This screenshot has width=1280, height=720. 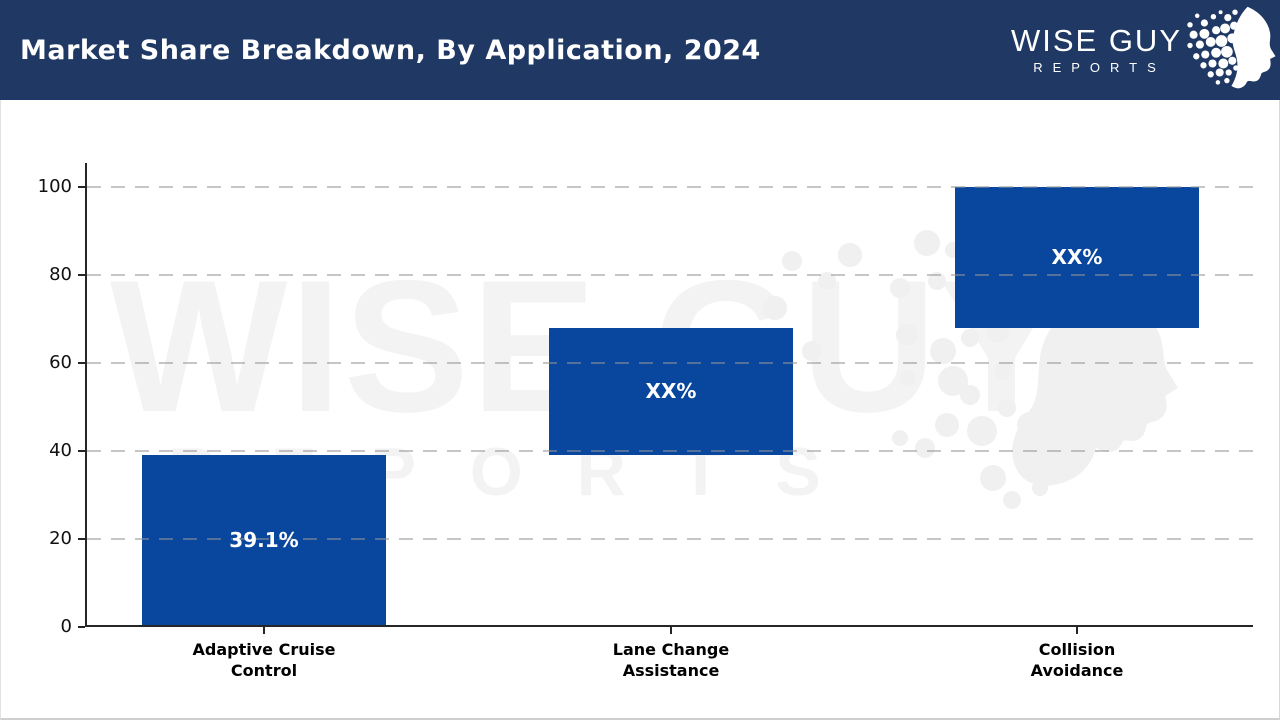 I want to click on brand-subtext: REPORTS, so click(x=1099, y=67).